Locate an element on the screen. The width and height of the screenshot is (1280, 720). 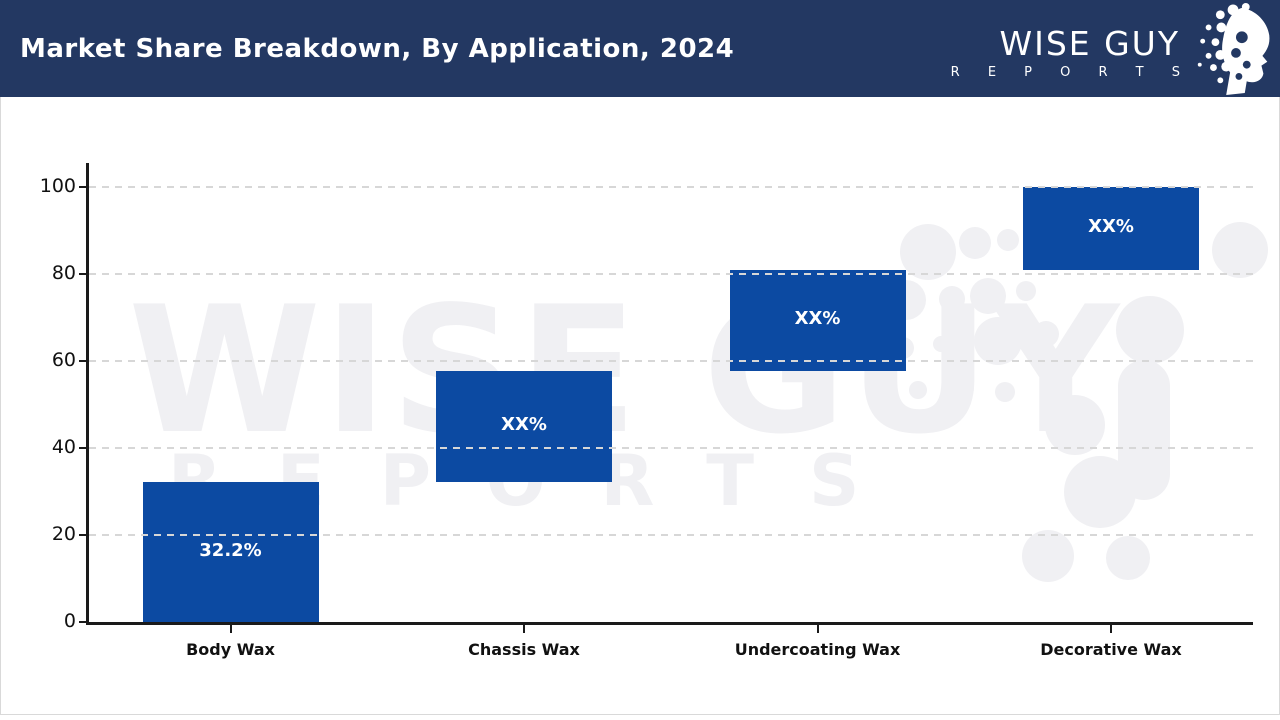
bar-decorative-wax is located at coordinates (1111, 228).